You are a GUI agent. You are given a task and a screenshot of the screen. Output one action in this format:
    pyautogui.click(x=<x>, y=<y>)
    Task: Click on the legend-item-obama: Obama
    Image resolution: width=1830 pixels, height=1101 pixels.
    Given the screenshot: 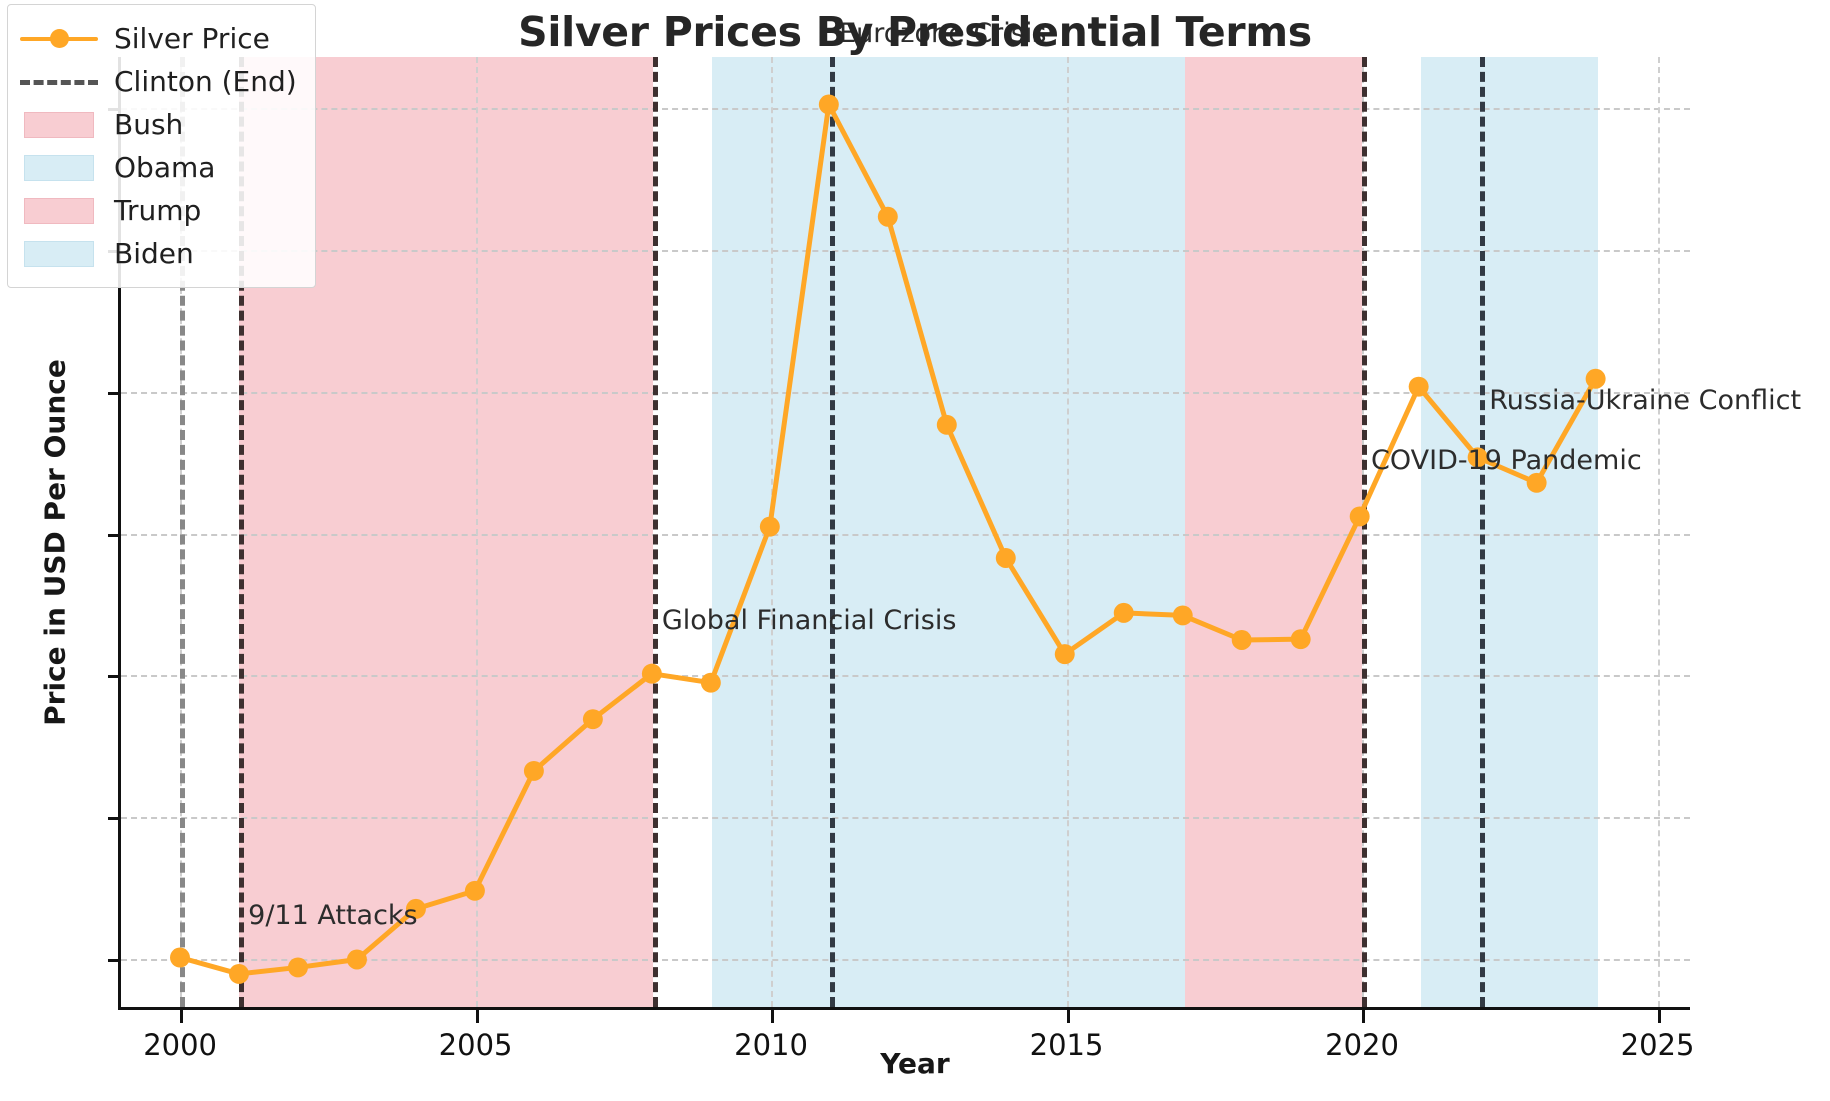 What is the action you would take?
    pyautogui.click(x=158, y=167)
    